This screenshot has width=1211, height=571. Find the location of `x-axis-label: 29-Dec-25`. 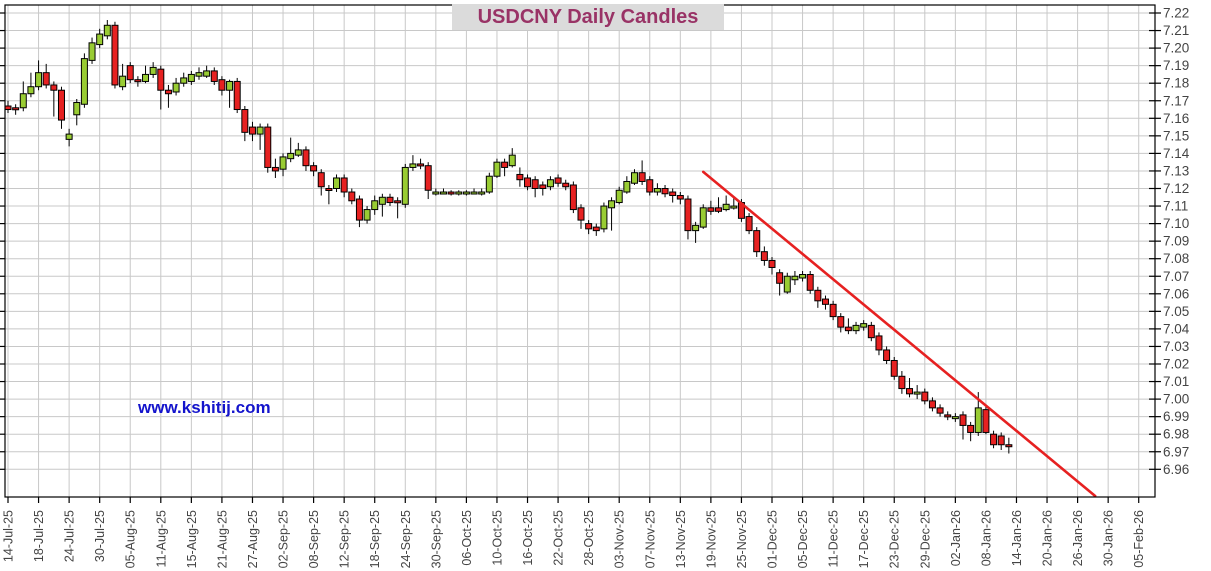

x-axis-label: 29-Dec-25 is located at coordinates (925, 539).